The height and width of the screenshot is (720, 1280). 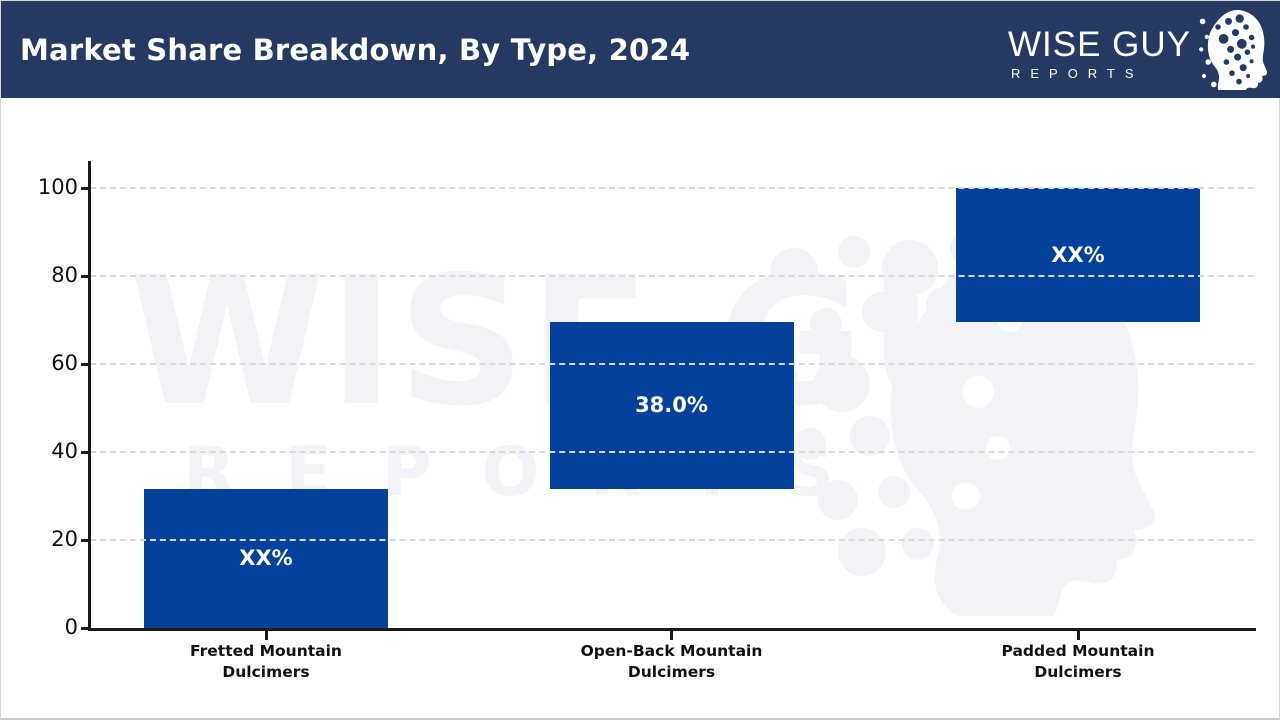 What do you see at coordinates (64, 451) in the screenshot?
I see `y-tick-label: 40` at bounding box center [64, 451].